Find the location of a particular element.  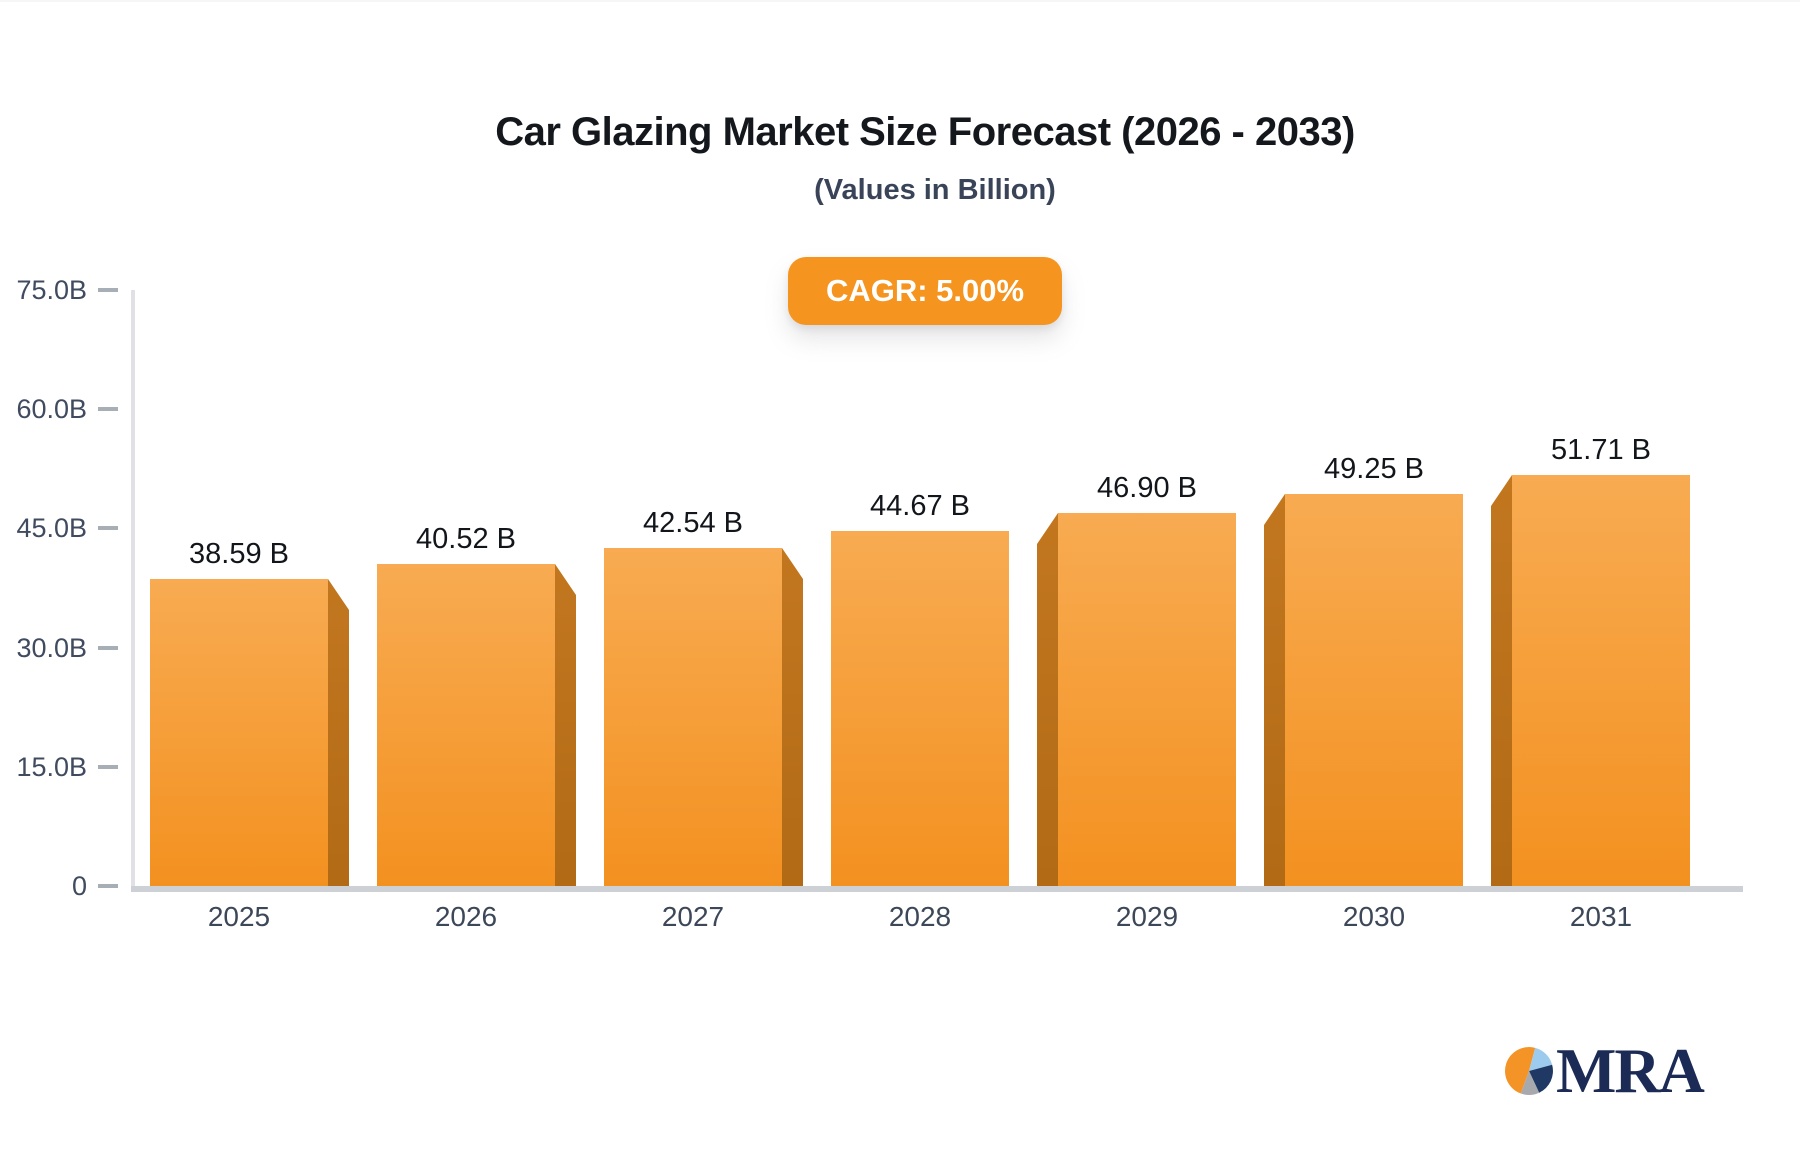

bar-value-label-2027: 42.54 B is located at coordinates (693, 523).